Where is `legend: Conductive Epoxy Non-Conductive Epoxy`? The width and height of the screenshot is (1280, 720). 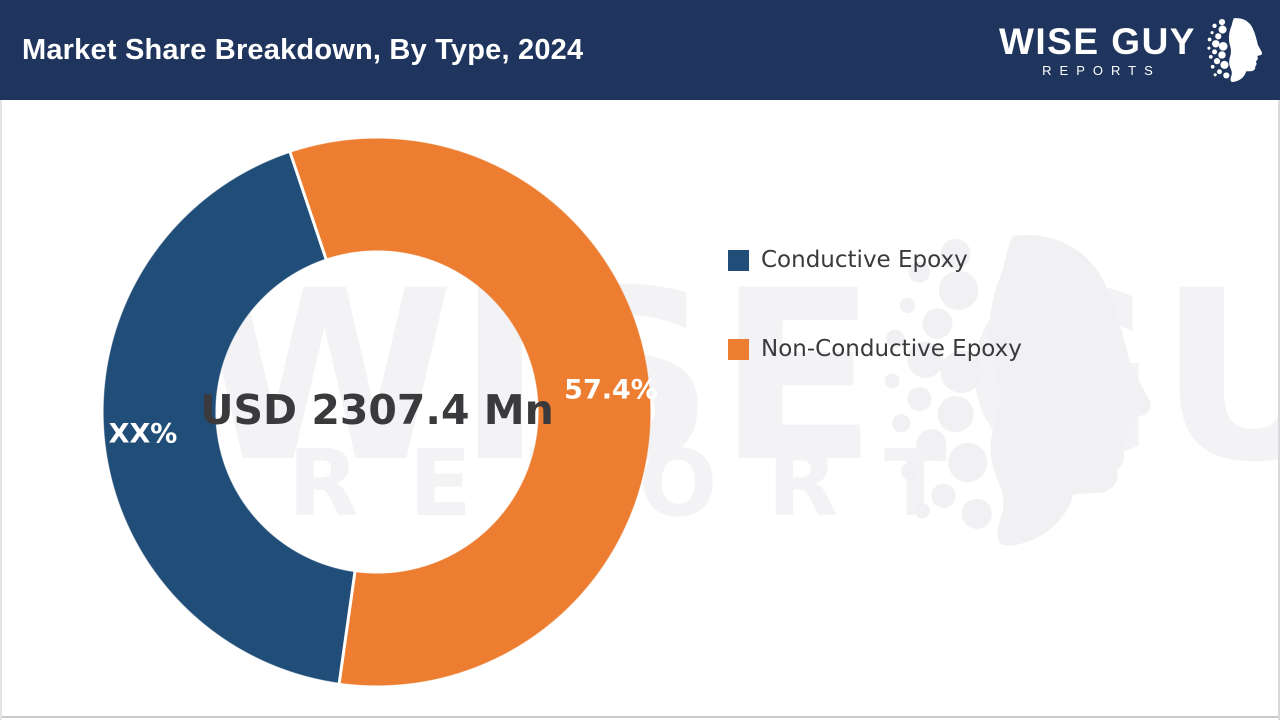
legend: Conductive Epoxy Non-Conductive Epoxy is located at coordinates (875, 304).